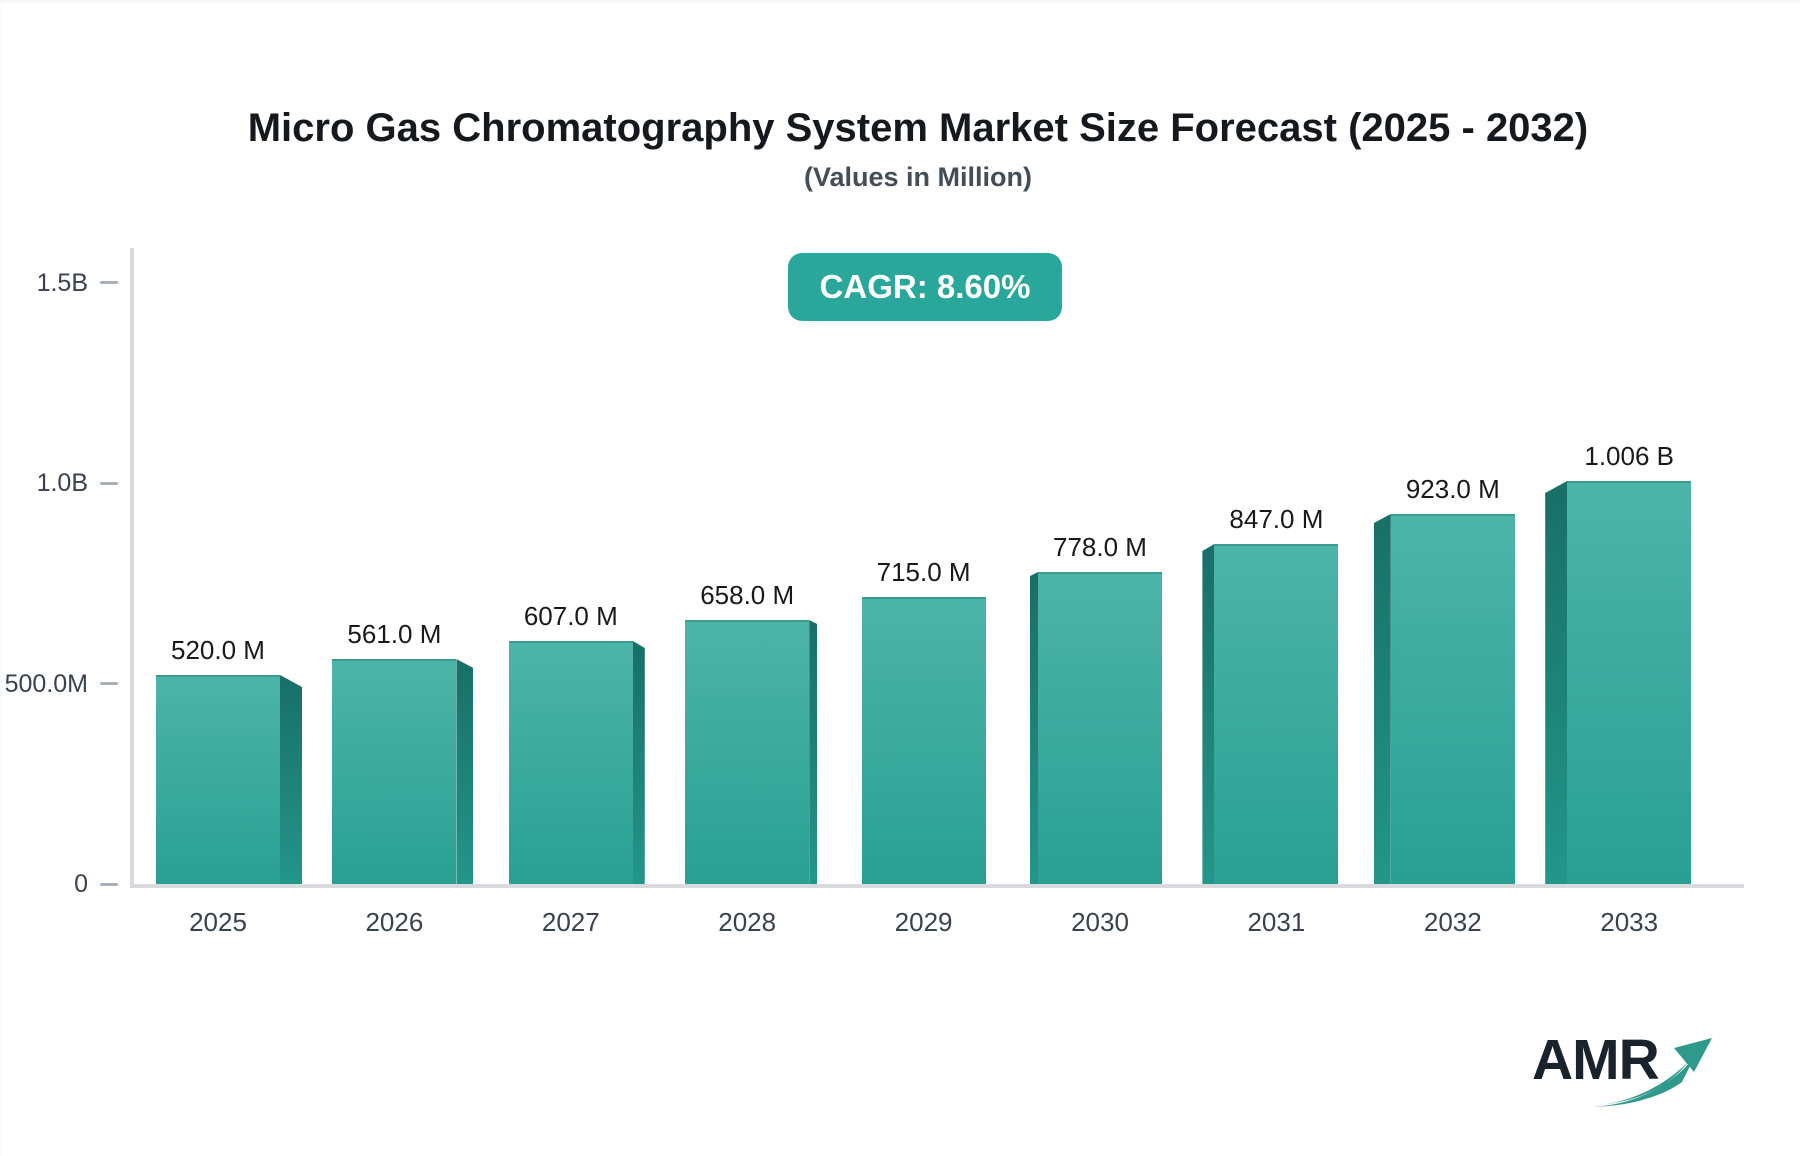 The width and height of the screenshot is (1800, 1156). What do you see at coordinates (1276, 715) in the screenshot?
I see `bar-2031` at bounding box center [1276, 715].